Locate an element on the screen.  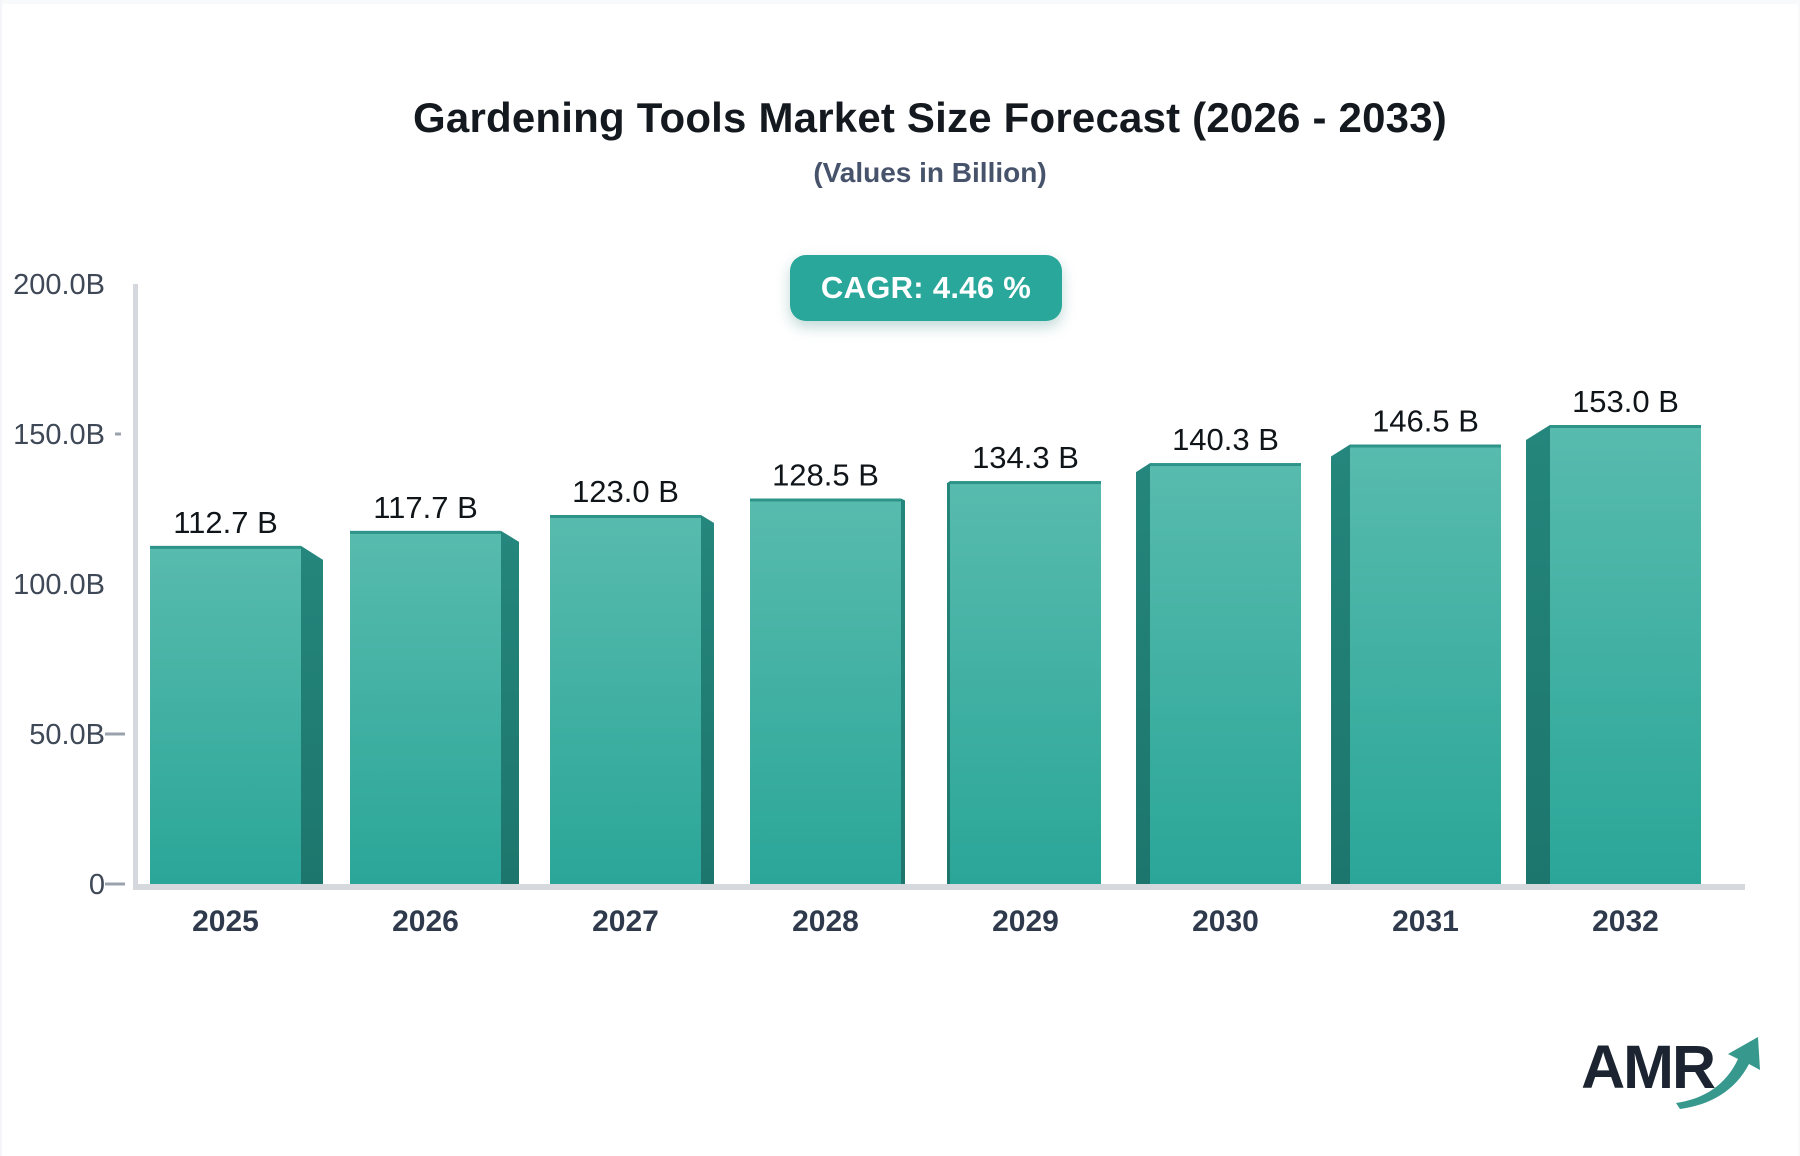
bar-2026: 117.7 B 2026 is located at coordinates (434, 714).